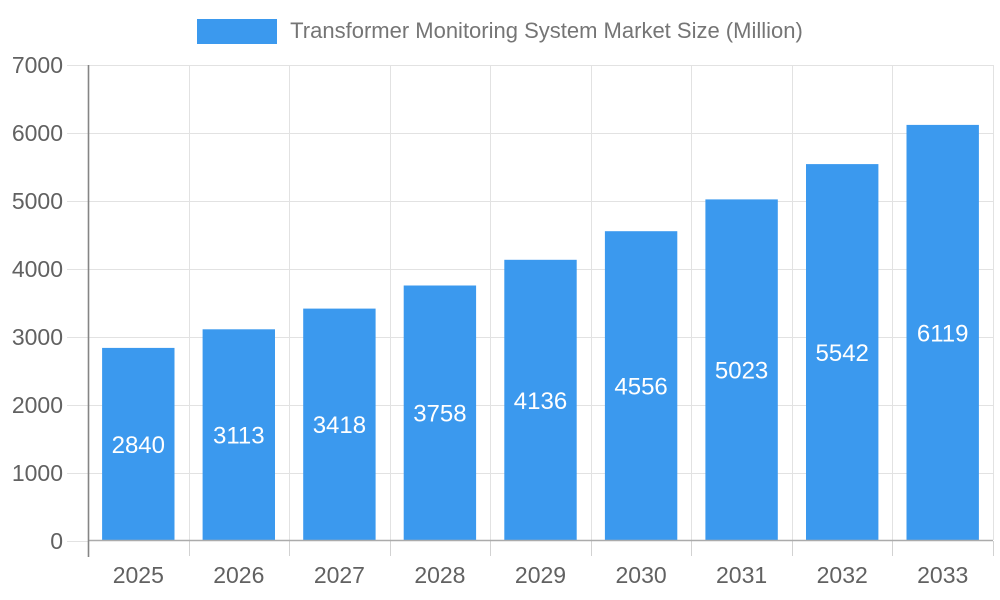 Image resolution: width=1000 pixels, height=600 pixels. I want to click on bar-2025, so click(138, 444).